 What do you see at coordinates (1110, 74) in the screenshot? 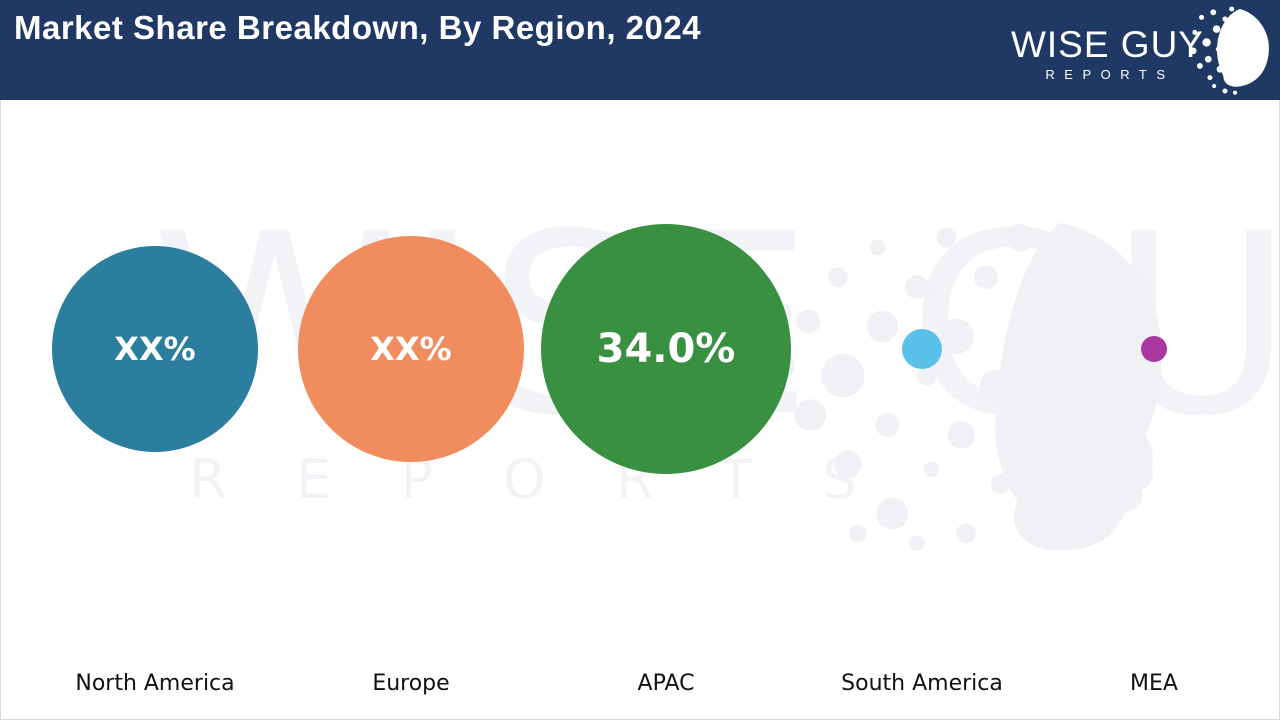
I see `logo-subtitle: REPORTS` at bounding box center [1110, 74].